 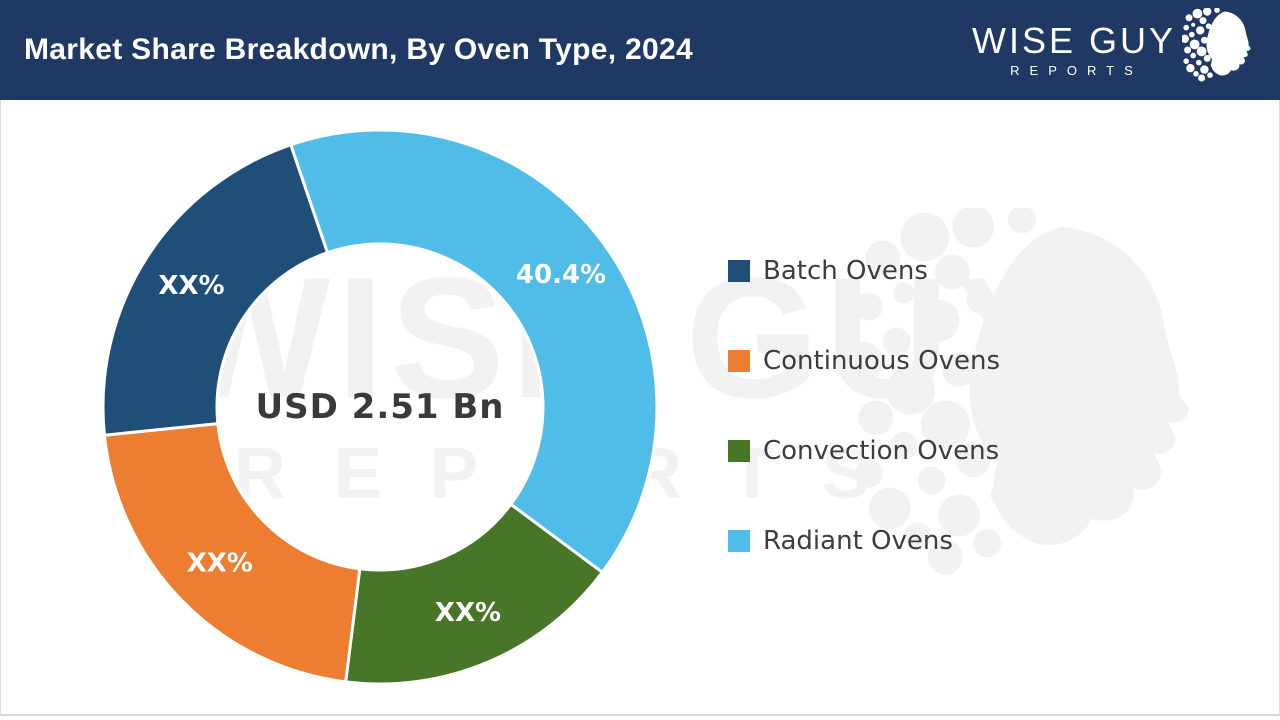 I want to click on legend-item-continuous-ovens: Continuous Ovens, so click(x=864, y=361).